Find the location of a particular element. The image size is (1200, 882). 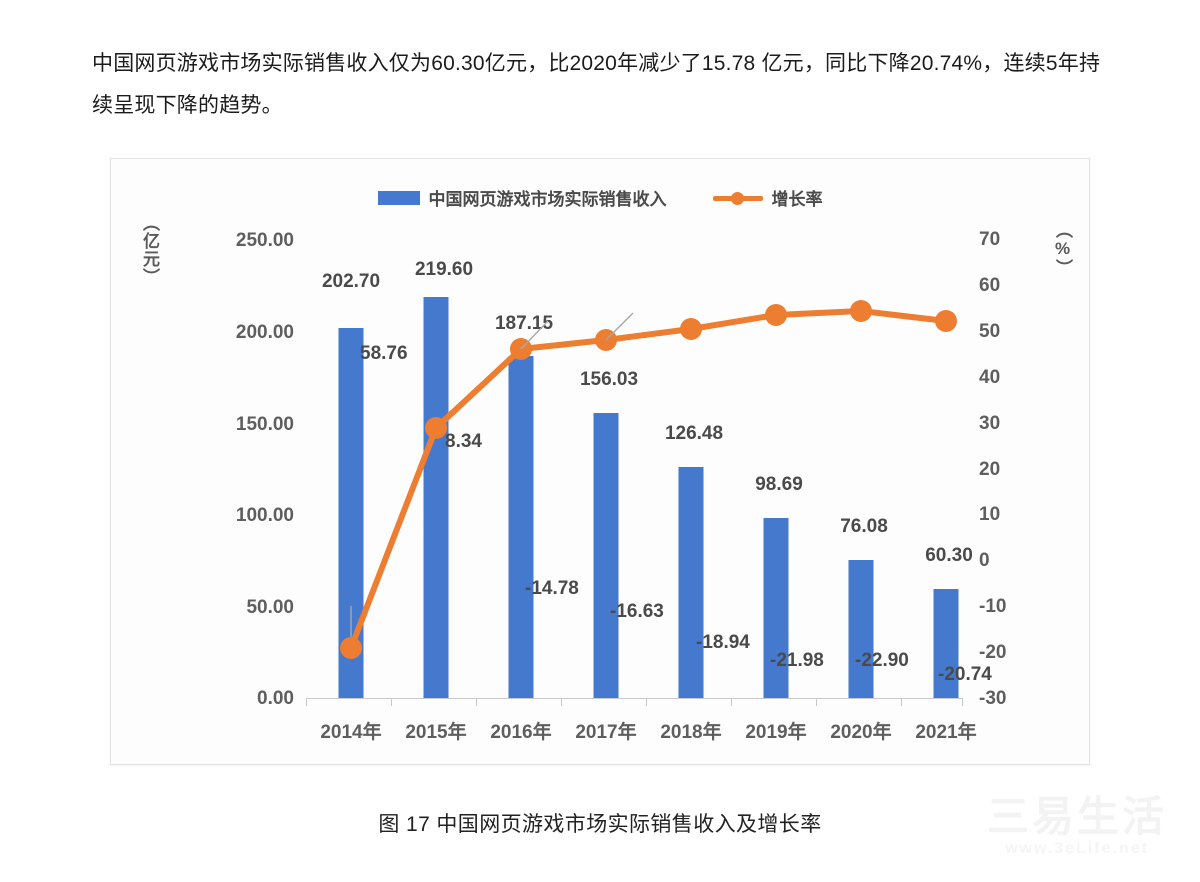

bar-2018 is located at coordinates (691, 583).